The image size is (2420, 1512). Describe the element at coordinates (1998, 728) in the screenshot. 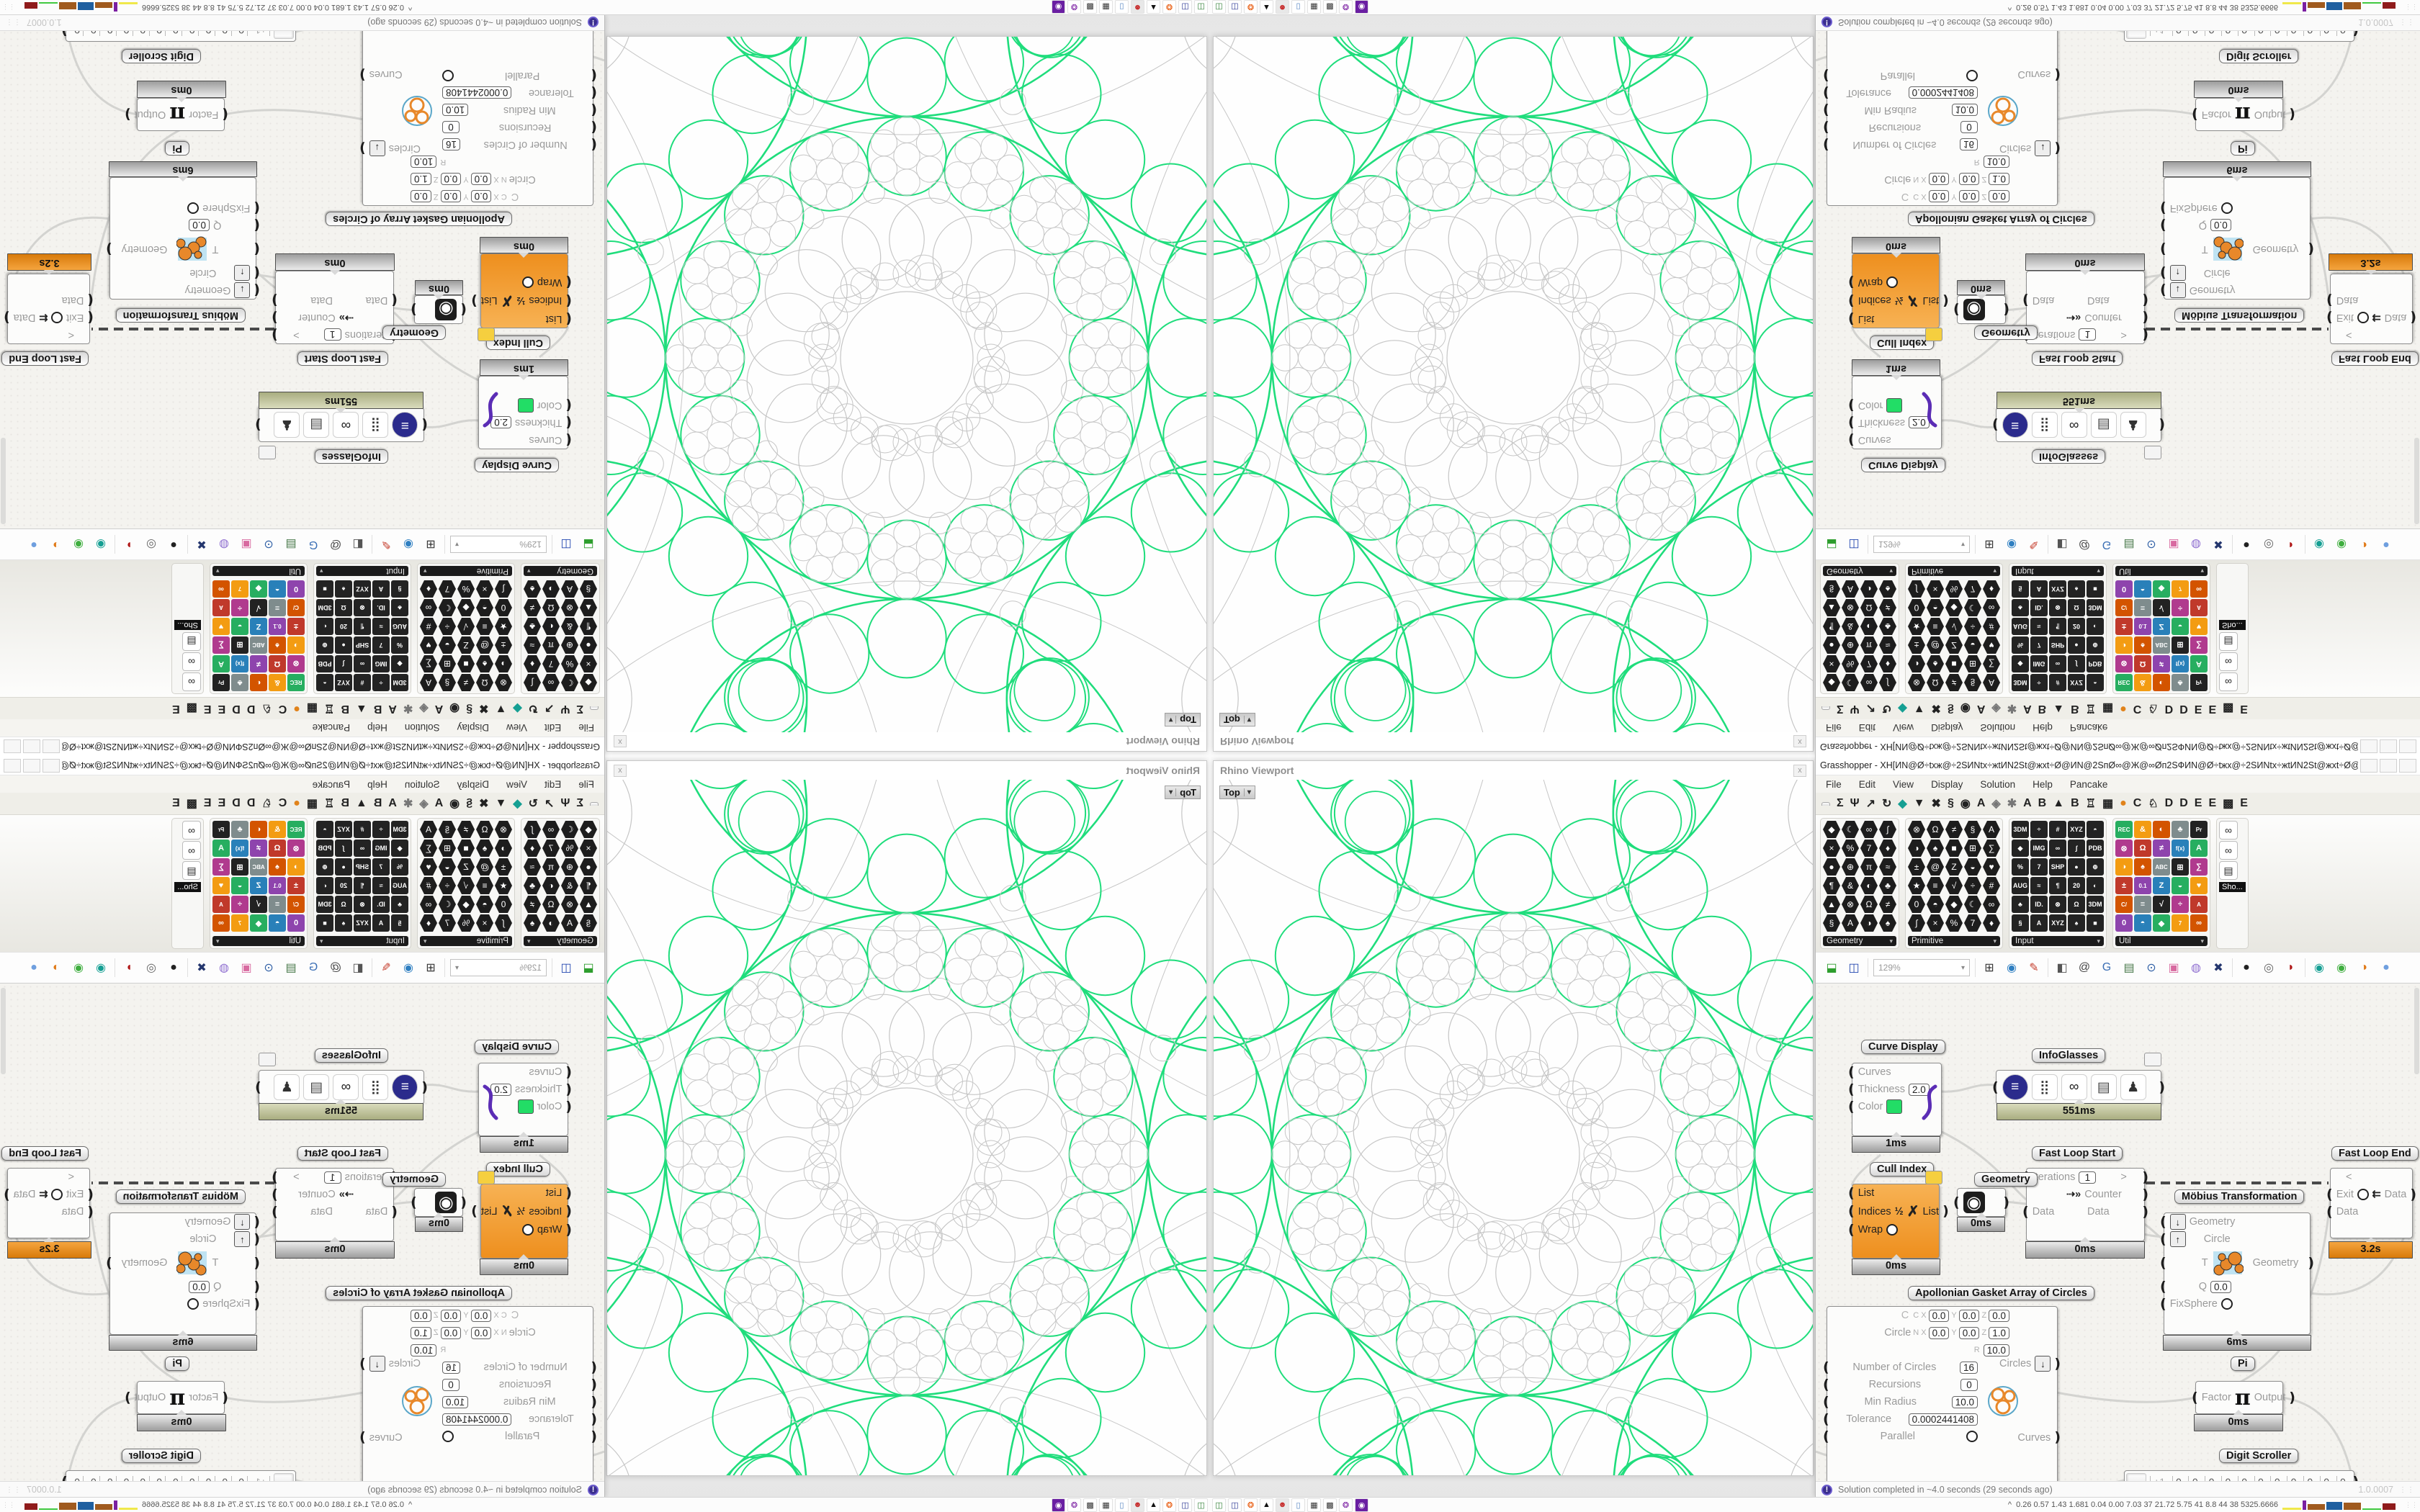

I see `menu-solution: Solution` at that location.